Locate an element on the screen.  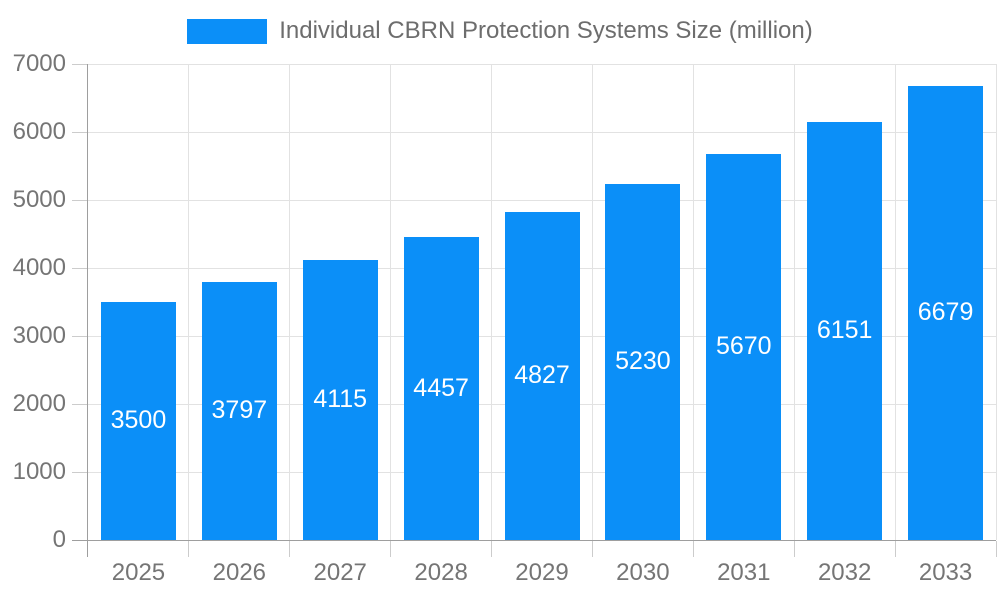
bar-value-label: 6679 is located at coordinates (945, 312).